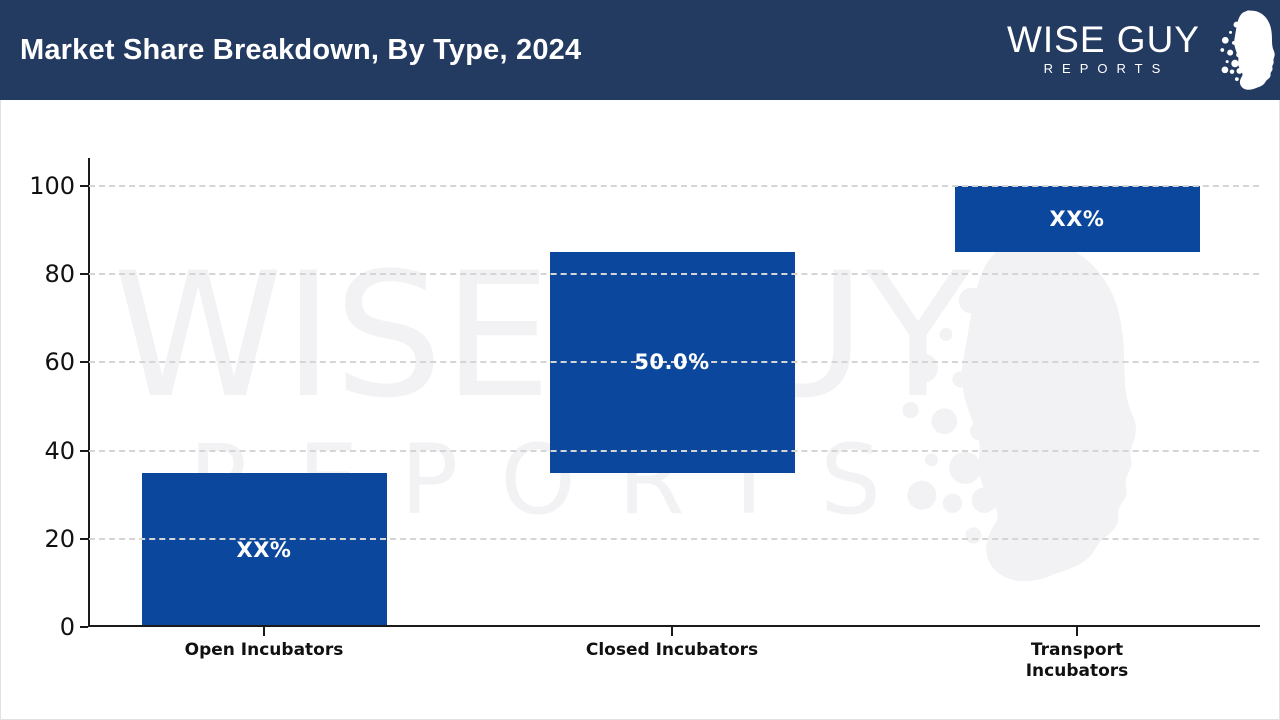  Describe the element at coordinates (1106, 68) in the screenshot. I see `brand-subname: REPORTS` at that location.